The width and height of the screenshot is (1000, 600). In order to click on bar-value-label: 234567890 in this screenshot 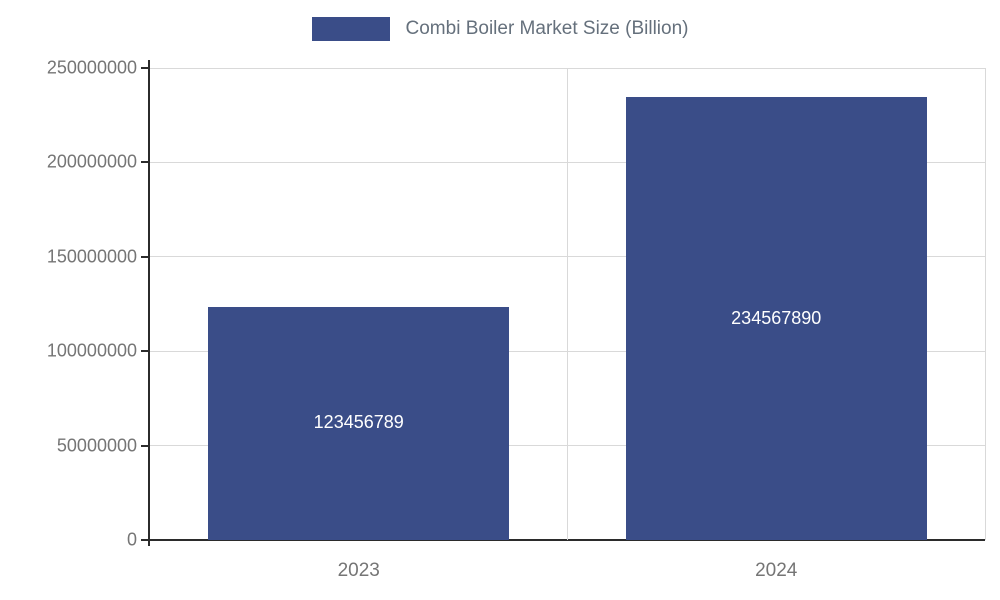, I will do `click(776, 317)`.